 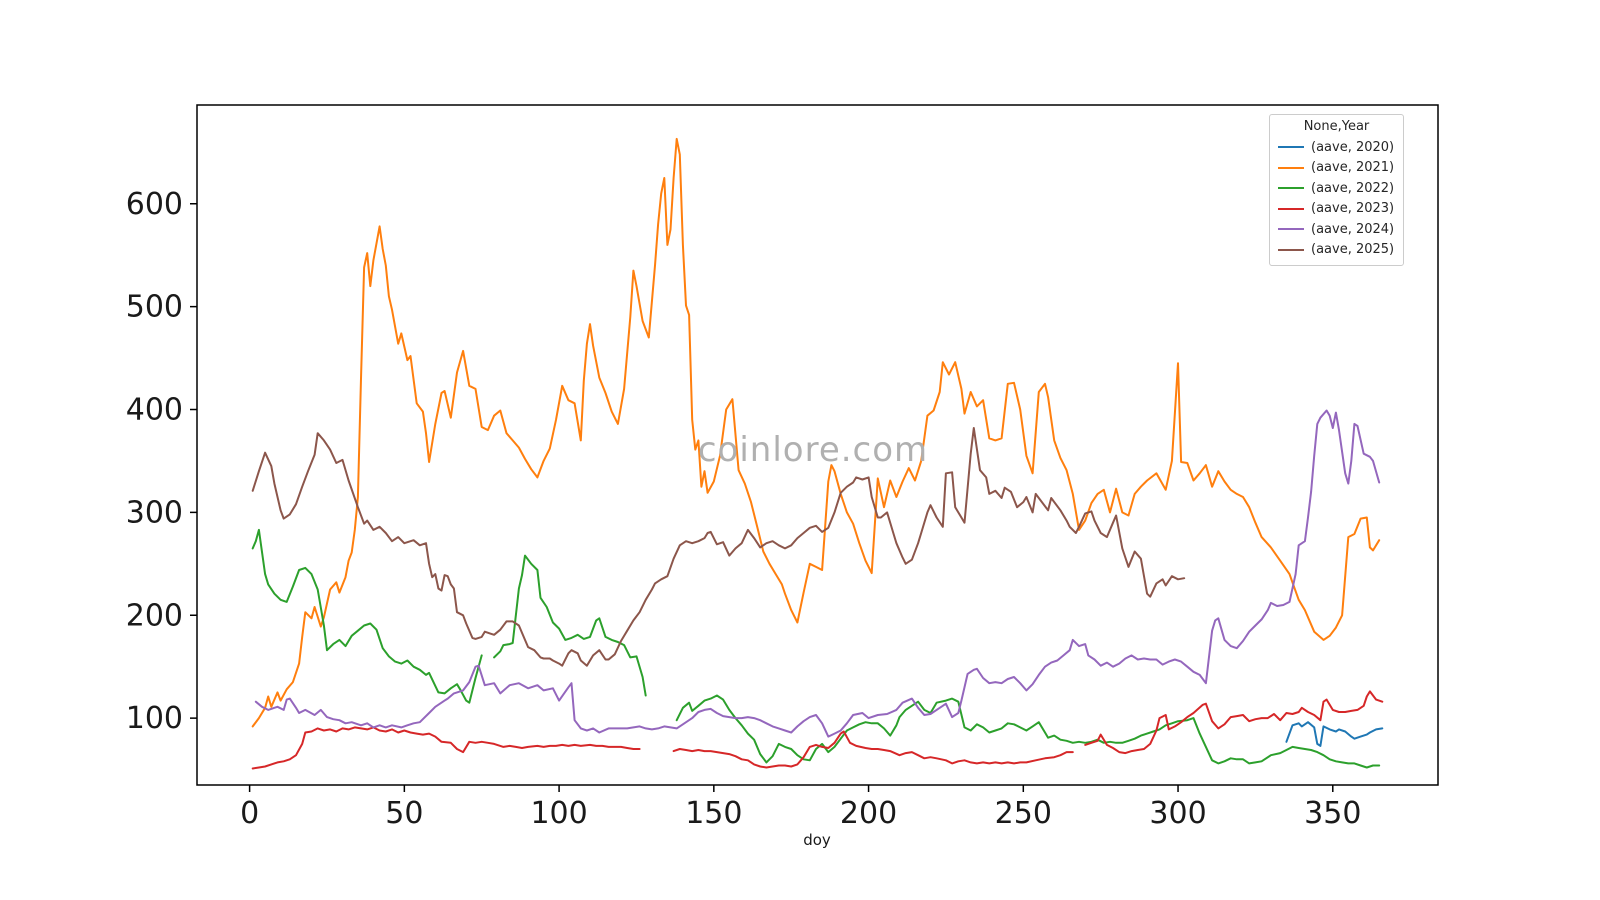 I want to click on y-tick-label: 600, so click(x=154, y=204).